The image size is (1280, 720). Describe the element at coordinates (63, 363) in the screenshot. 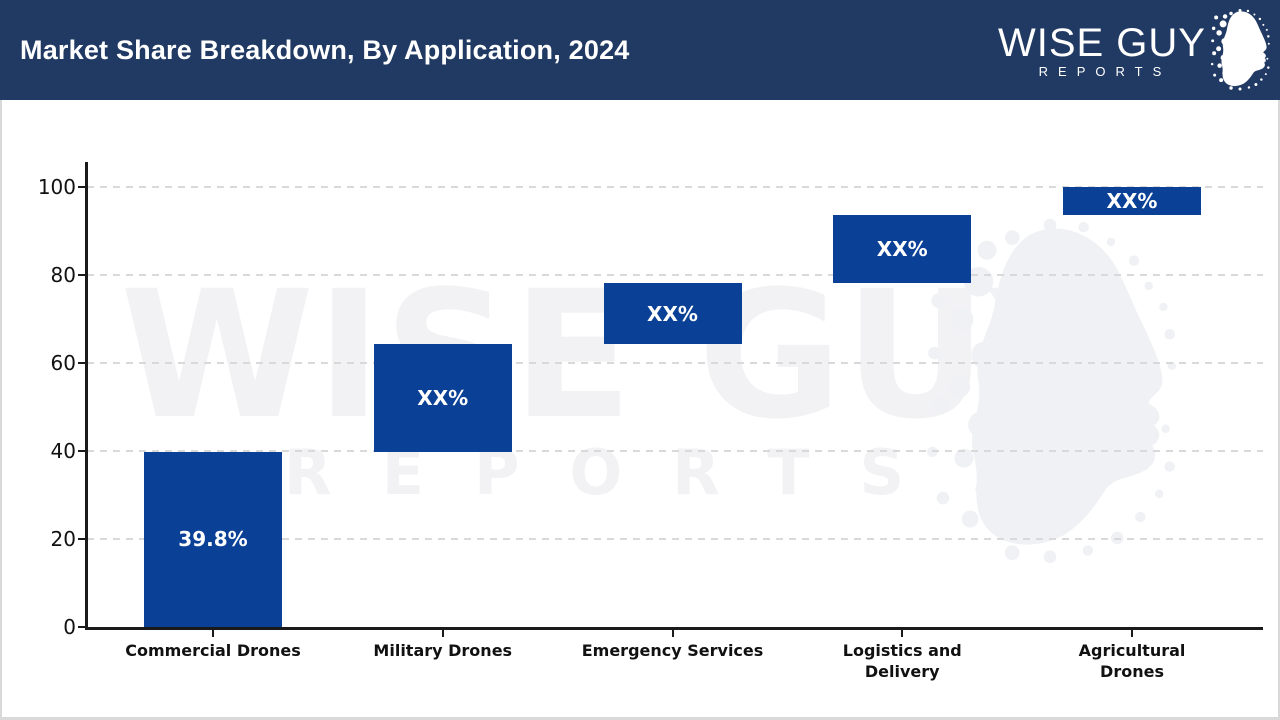

I see `y-tick-label-60: 60` at that location.